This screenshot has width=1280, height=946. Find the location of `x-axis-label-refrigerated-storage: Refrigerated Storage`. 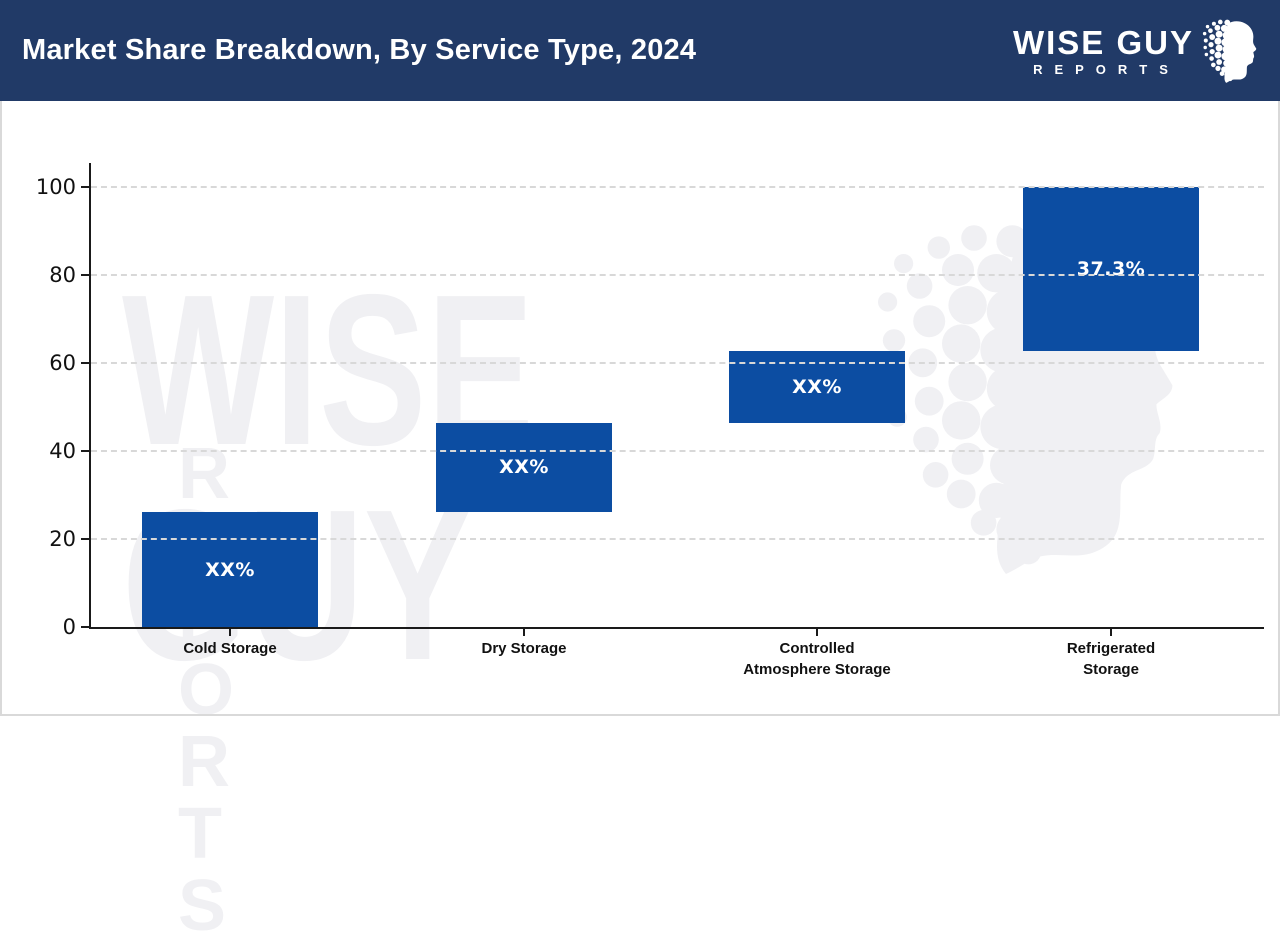

x-axis-label-refrigerated-storage: Refrigerated Storage is located at coordinates (1111, 659).